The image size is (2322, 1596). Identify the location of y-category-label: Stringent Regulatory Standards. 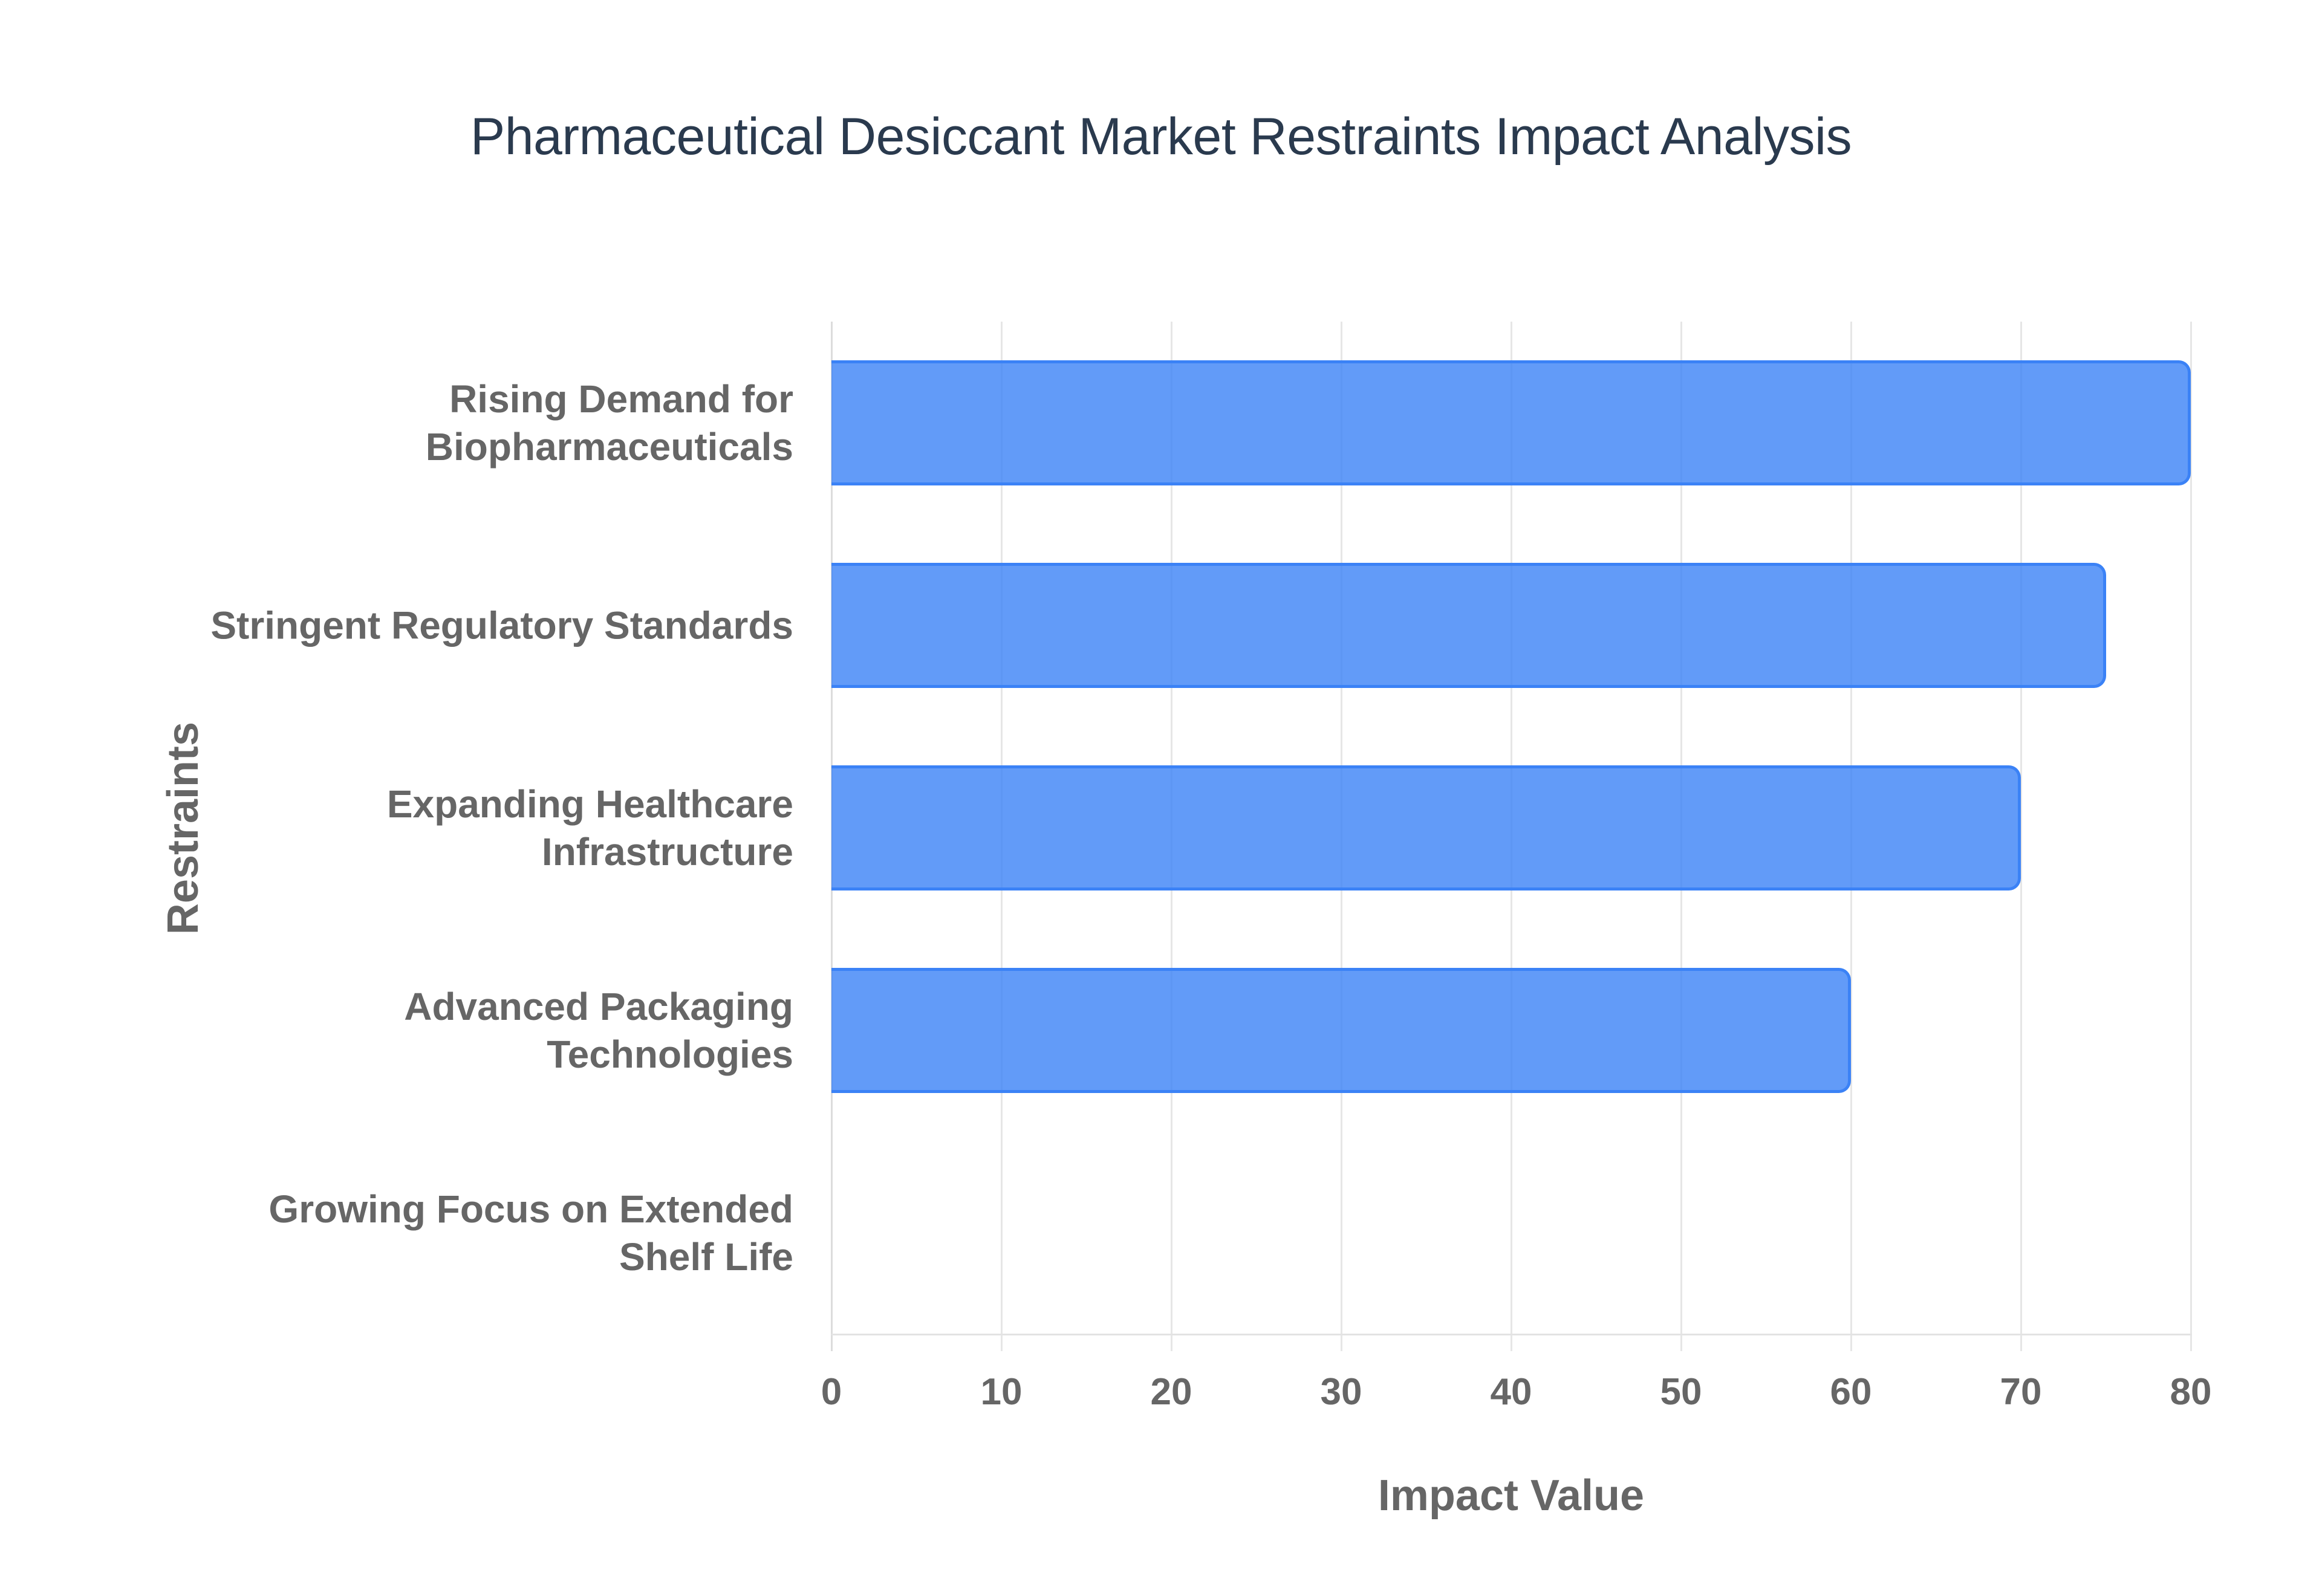
(501, 625).